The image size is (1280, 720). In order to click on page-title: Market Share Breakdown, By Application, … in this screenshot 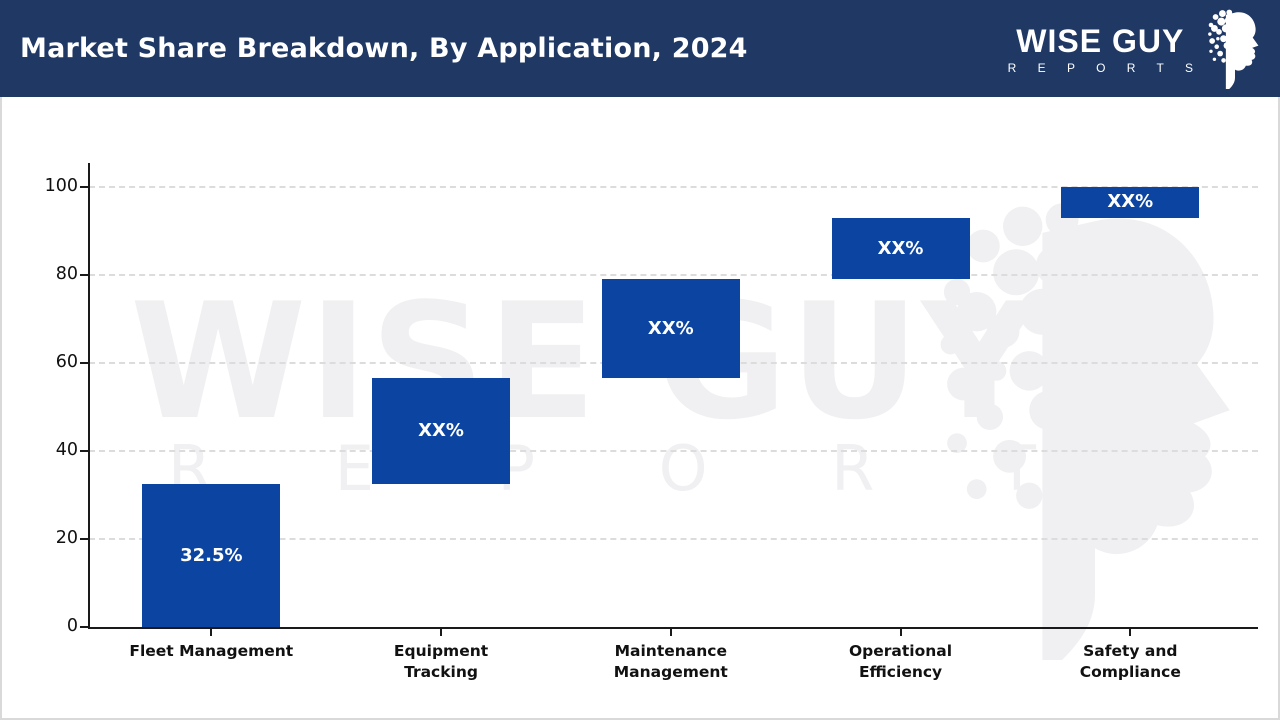, I will do `click(384, 48)`.